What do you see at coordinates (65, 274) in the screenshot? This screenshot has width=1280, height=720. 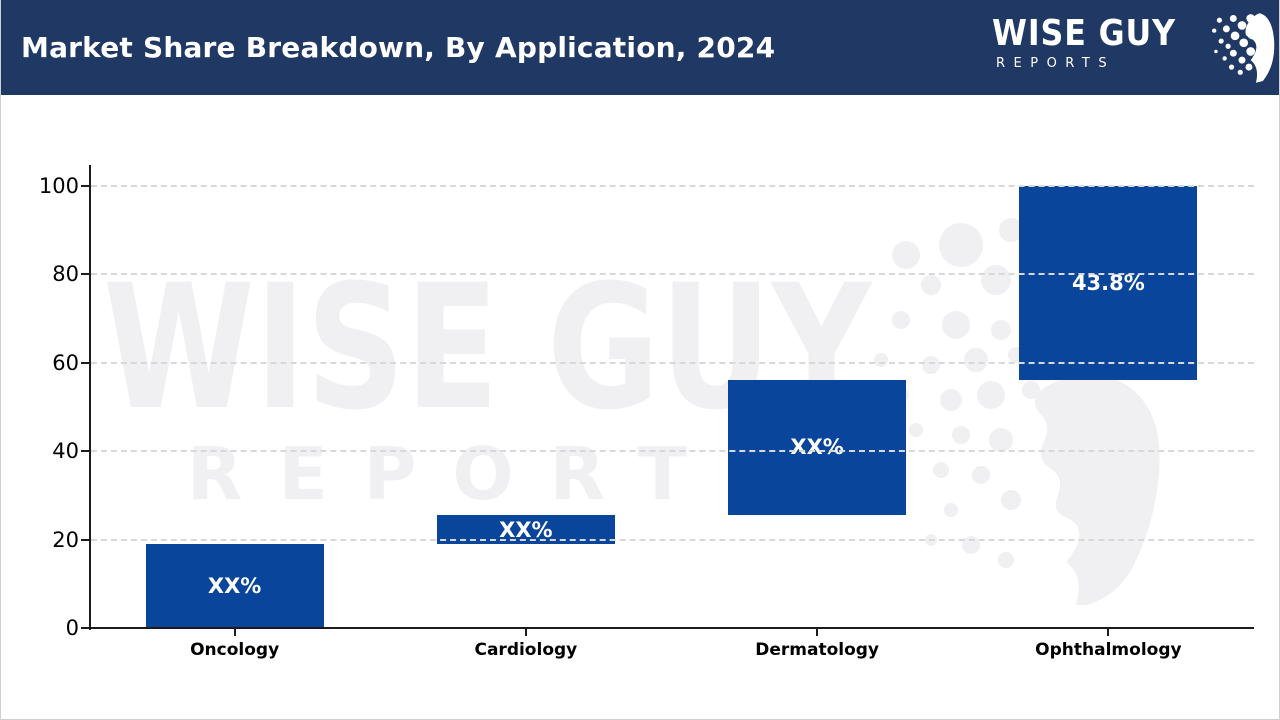 I see `y-tick-label: 80` at bounding box center [65, 274].